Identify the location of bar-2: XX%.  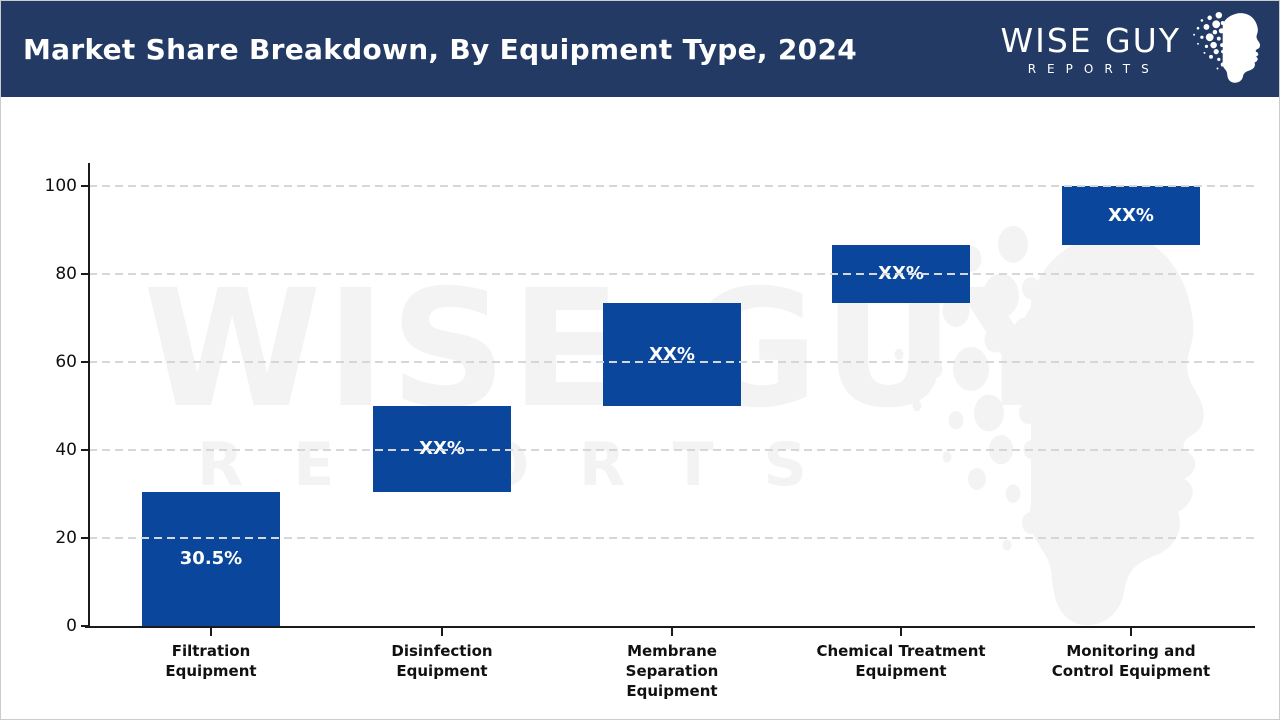
(442, 449).